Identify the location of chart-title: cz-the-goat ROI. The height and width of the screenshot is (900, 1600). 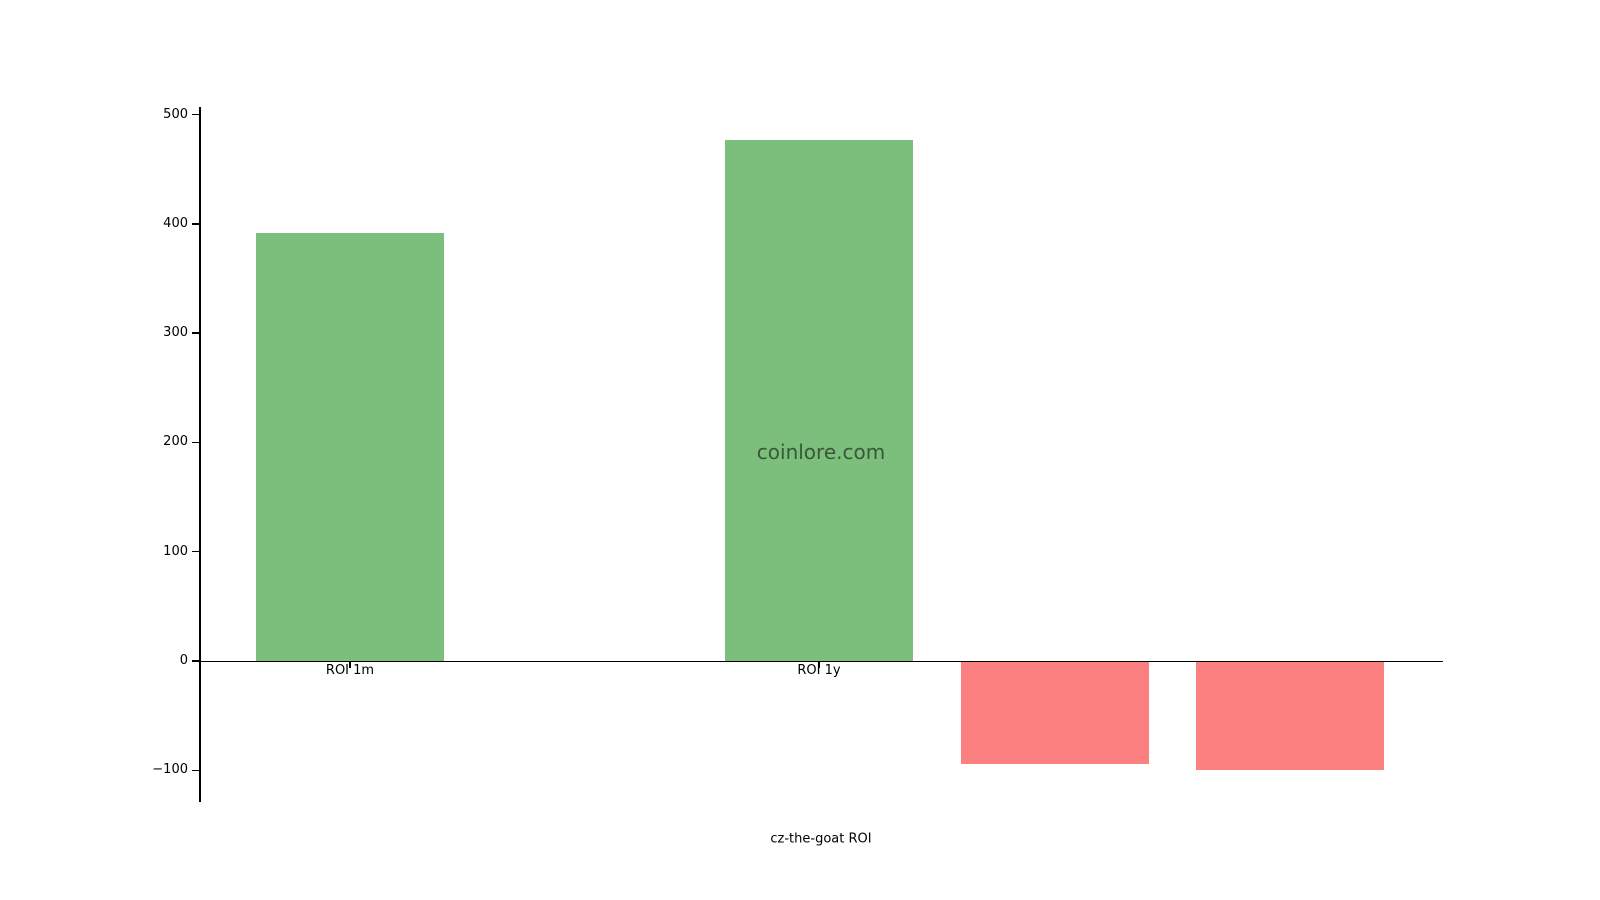
(821, 839).